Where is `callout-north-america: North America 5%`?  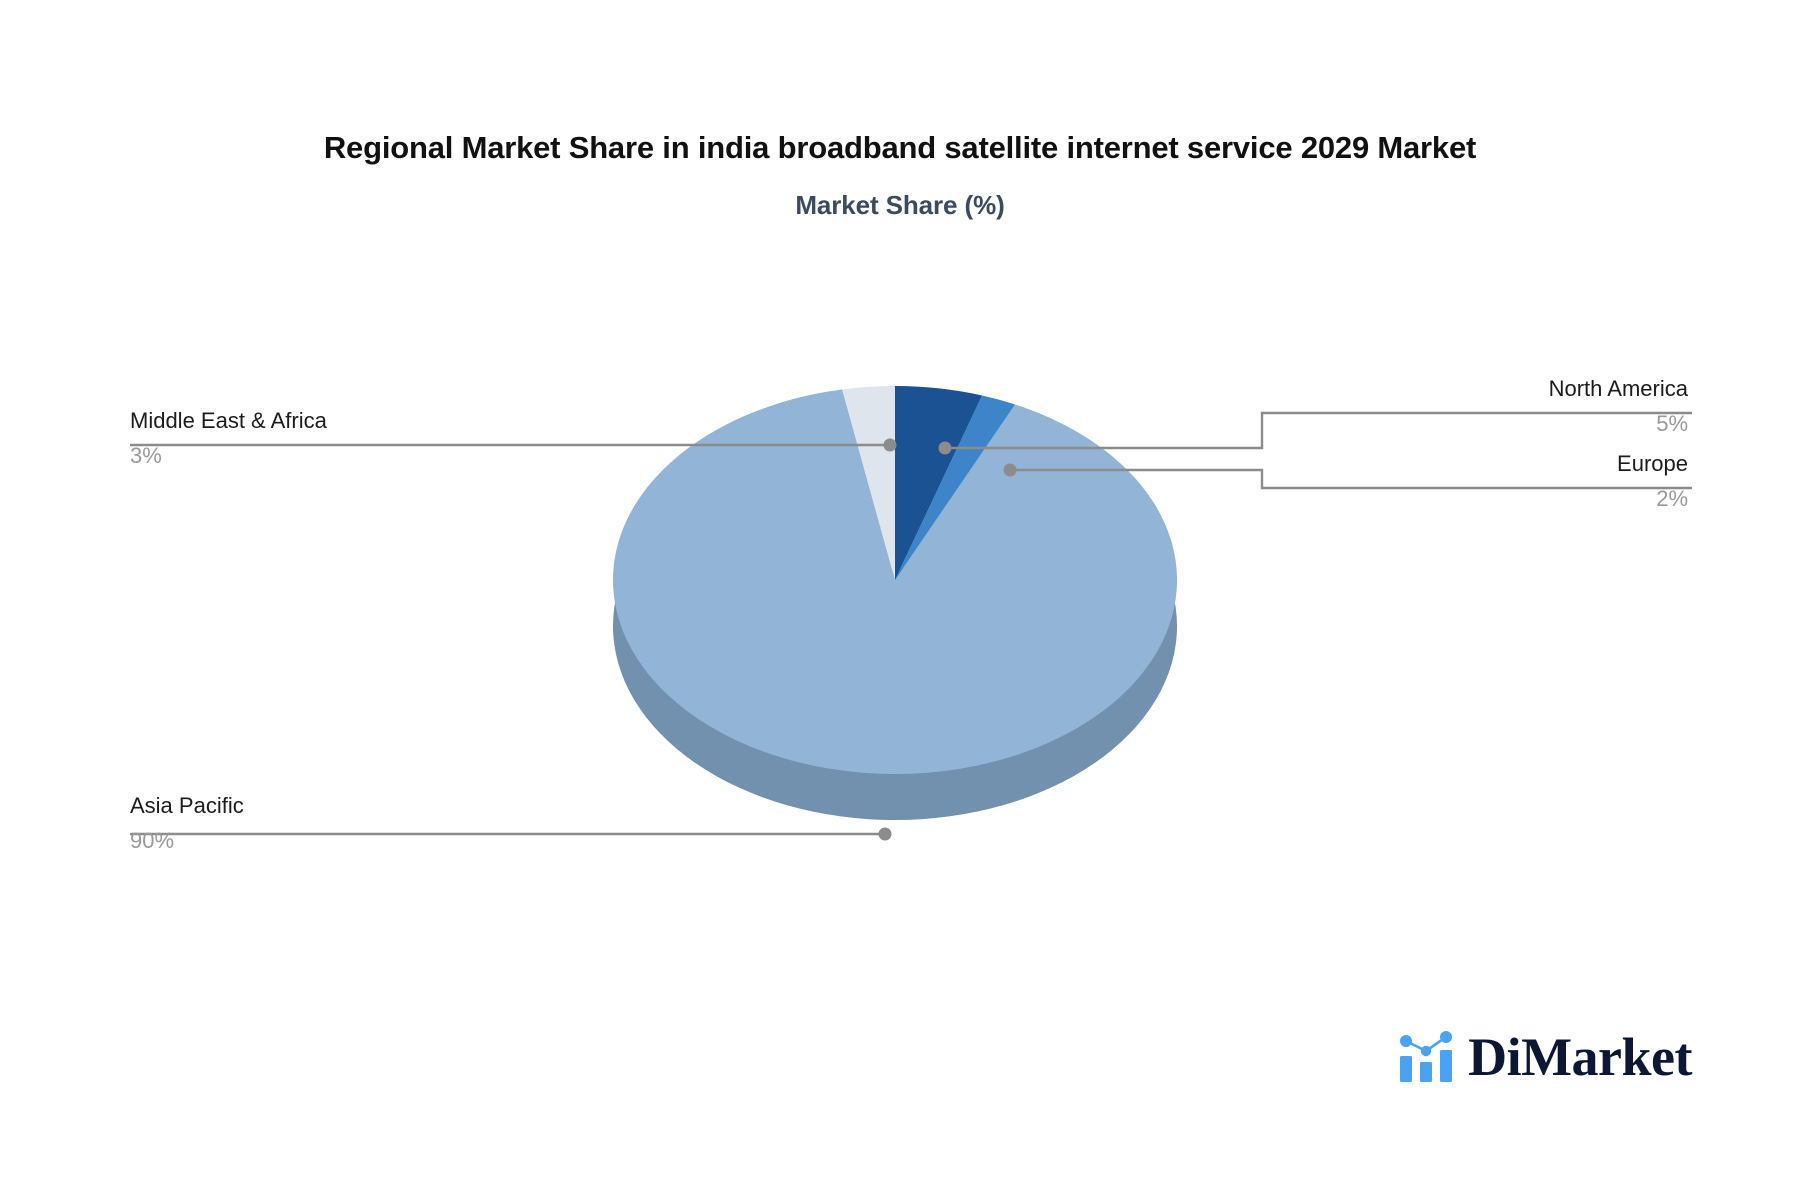
callout-north-america: North America 5% is located at coordinates (1618, 406).